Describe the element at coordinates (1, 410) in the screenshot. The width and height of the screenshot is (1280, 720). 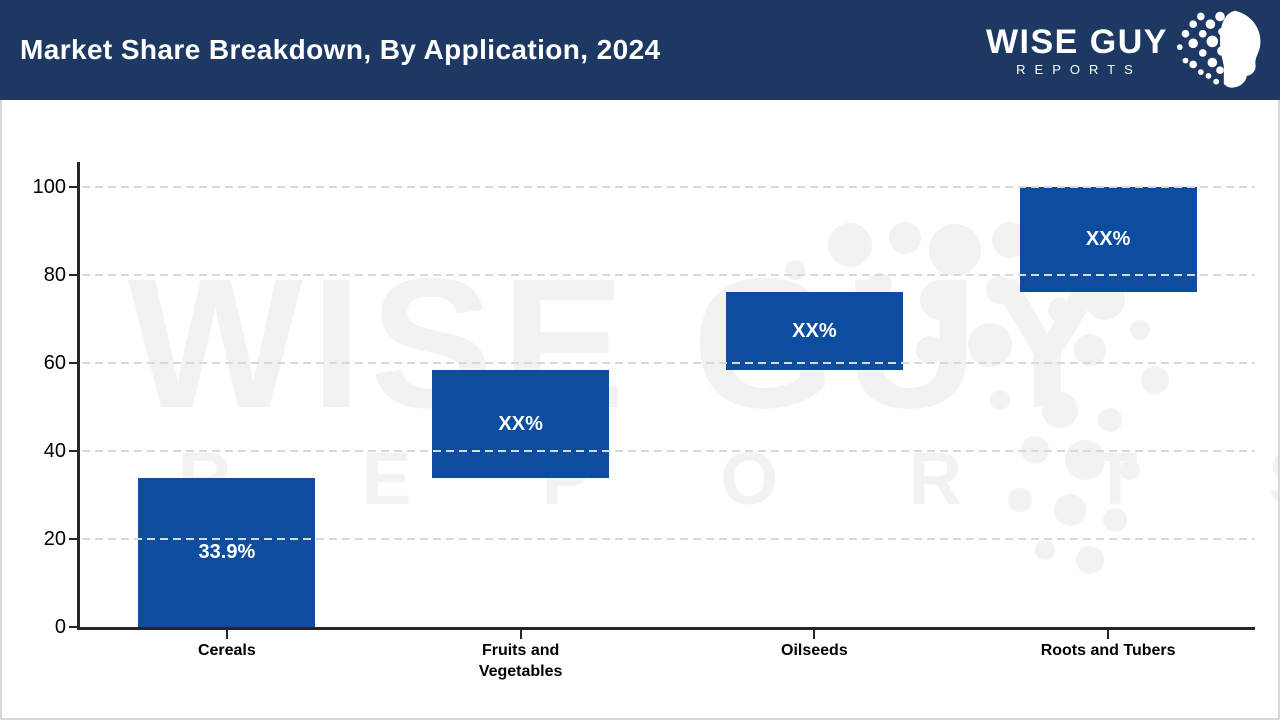
I see `page-edge-left` at that location.